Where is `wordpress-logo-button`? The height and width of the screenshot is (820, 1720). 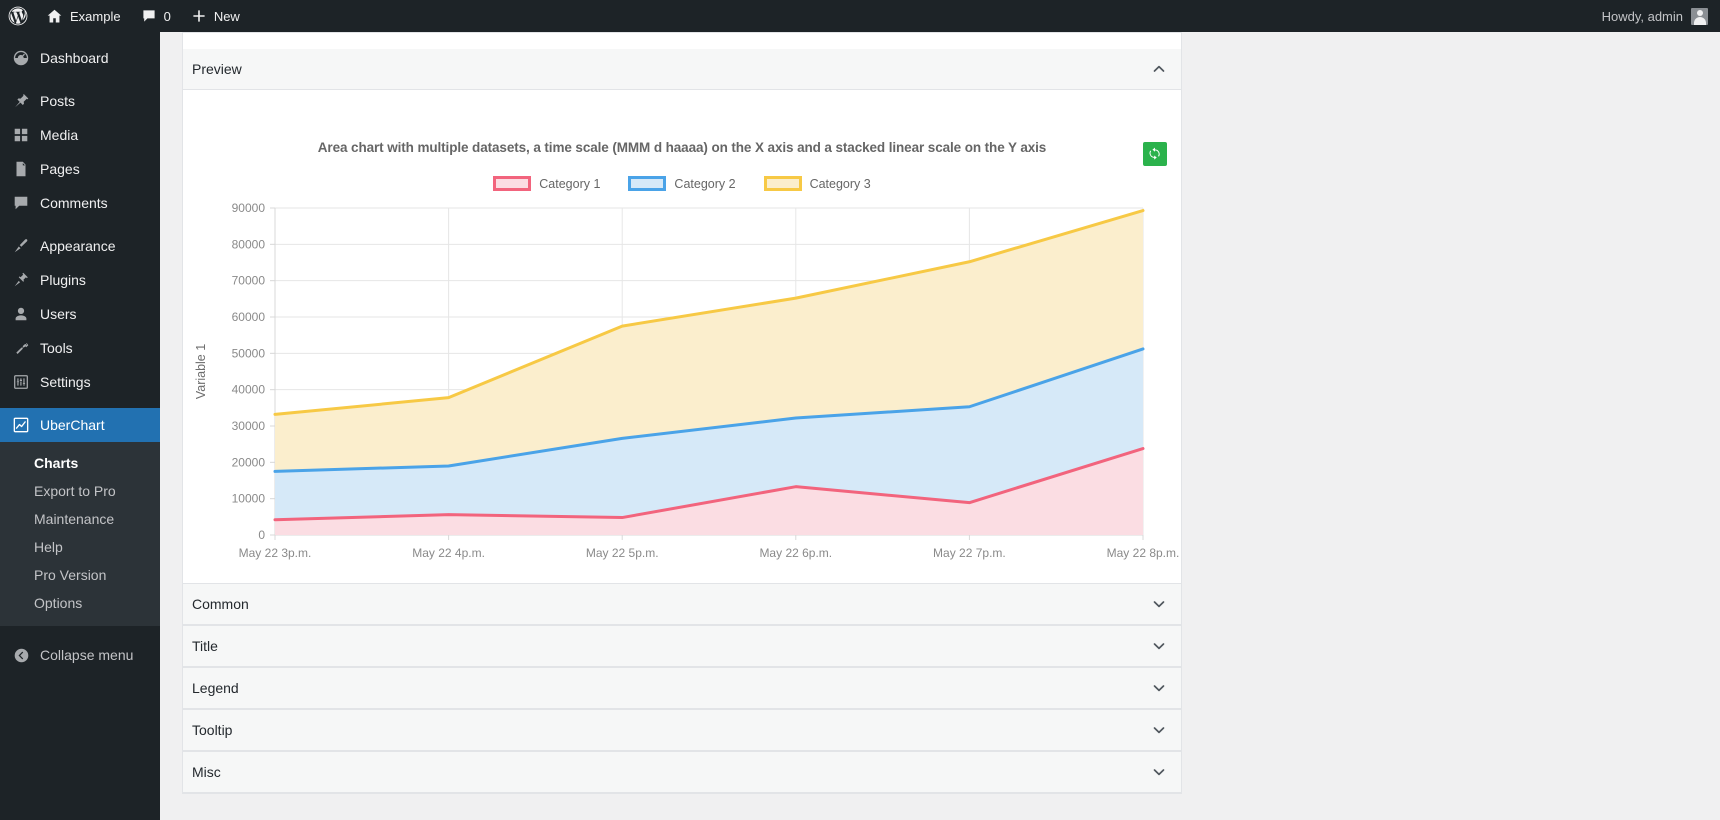 wordpress-logo-button is located at coordinates (18, 16).